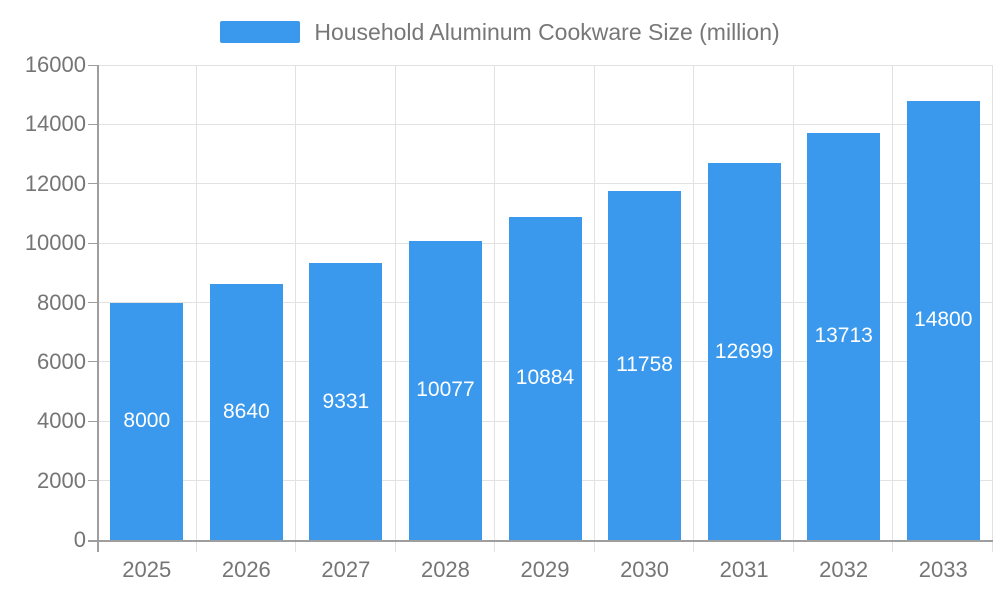 This screenshot has width=1000, height=600. I want to click on y-axis-label: 16000, so click(55, 64).